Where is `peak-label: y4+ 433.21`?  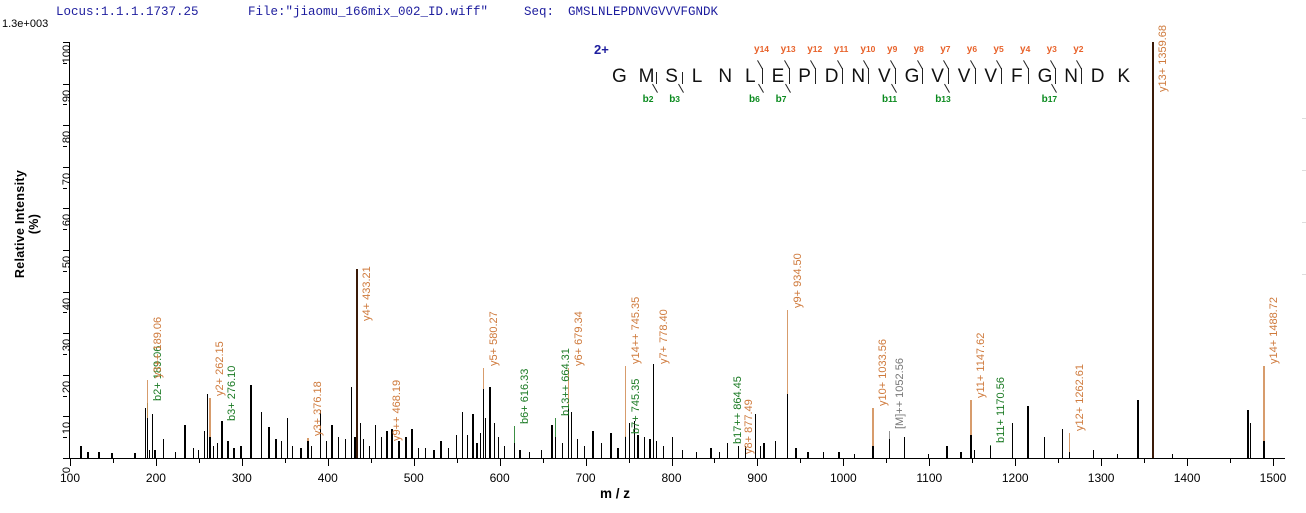 peak-label: y4+ 433.21 is located at coordinates (367, 293).